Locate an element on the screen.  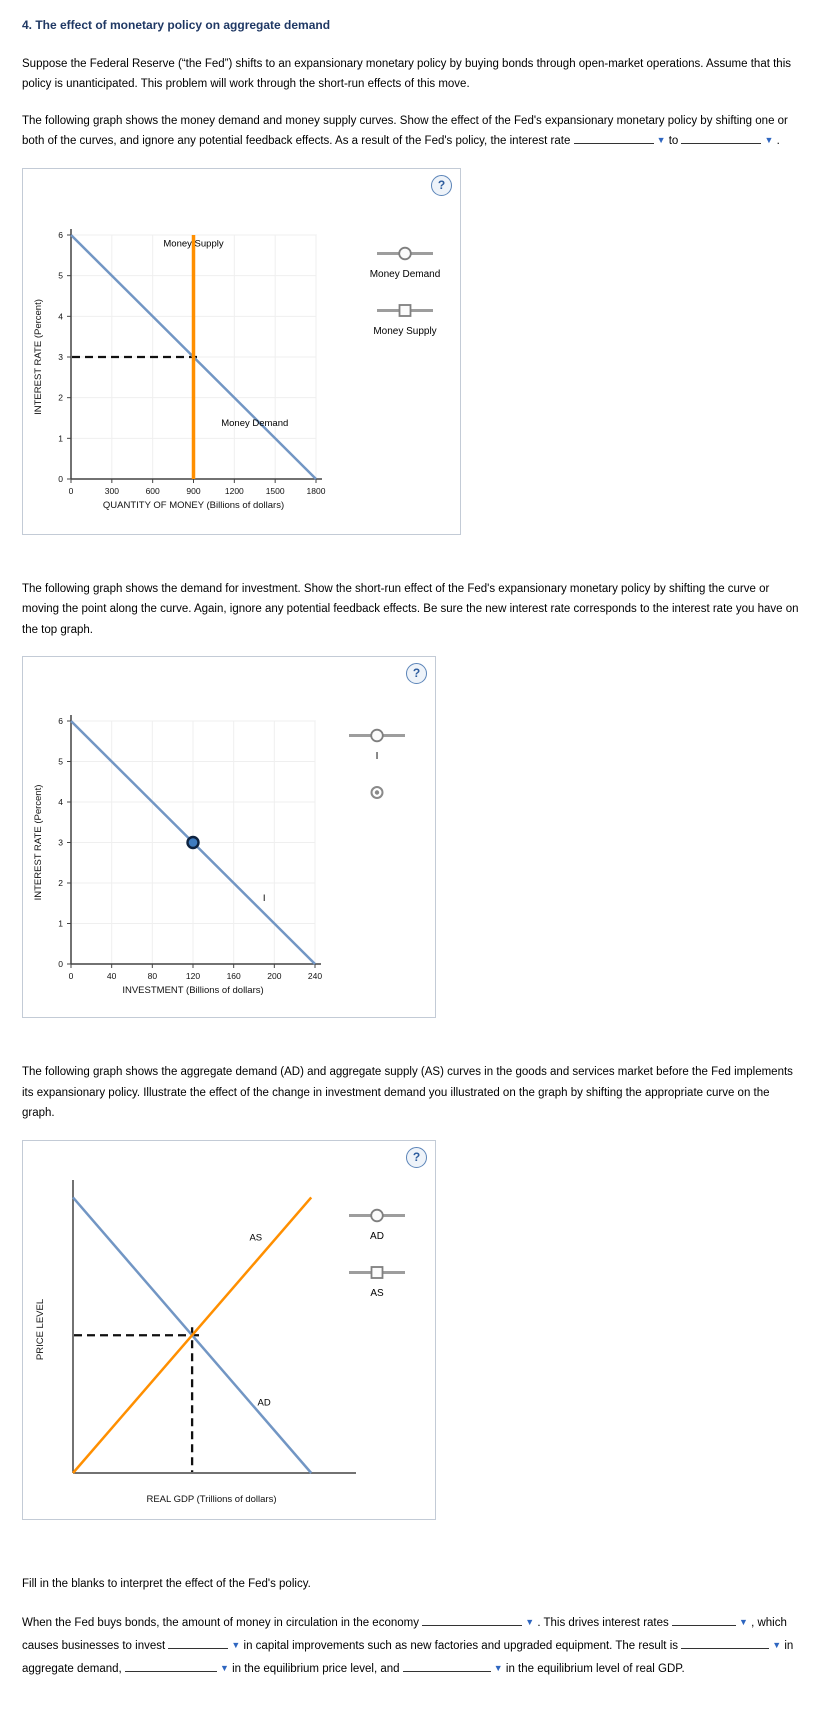
interpretation-text: , which causes businesses to invest is located at coordinates (404, 1635).